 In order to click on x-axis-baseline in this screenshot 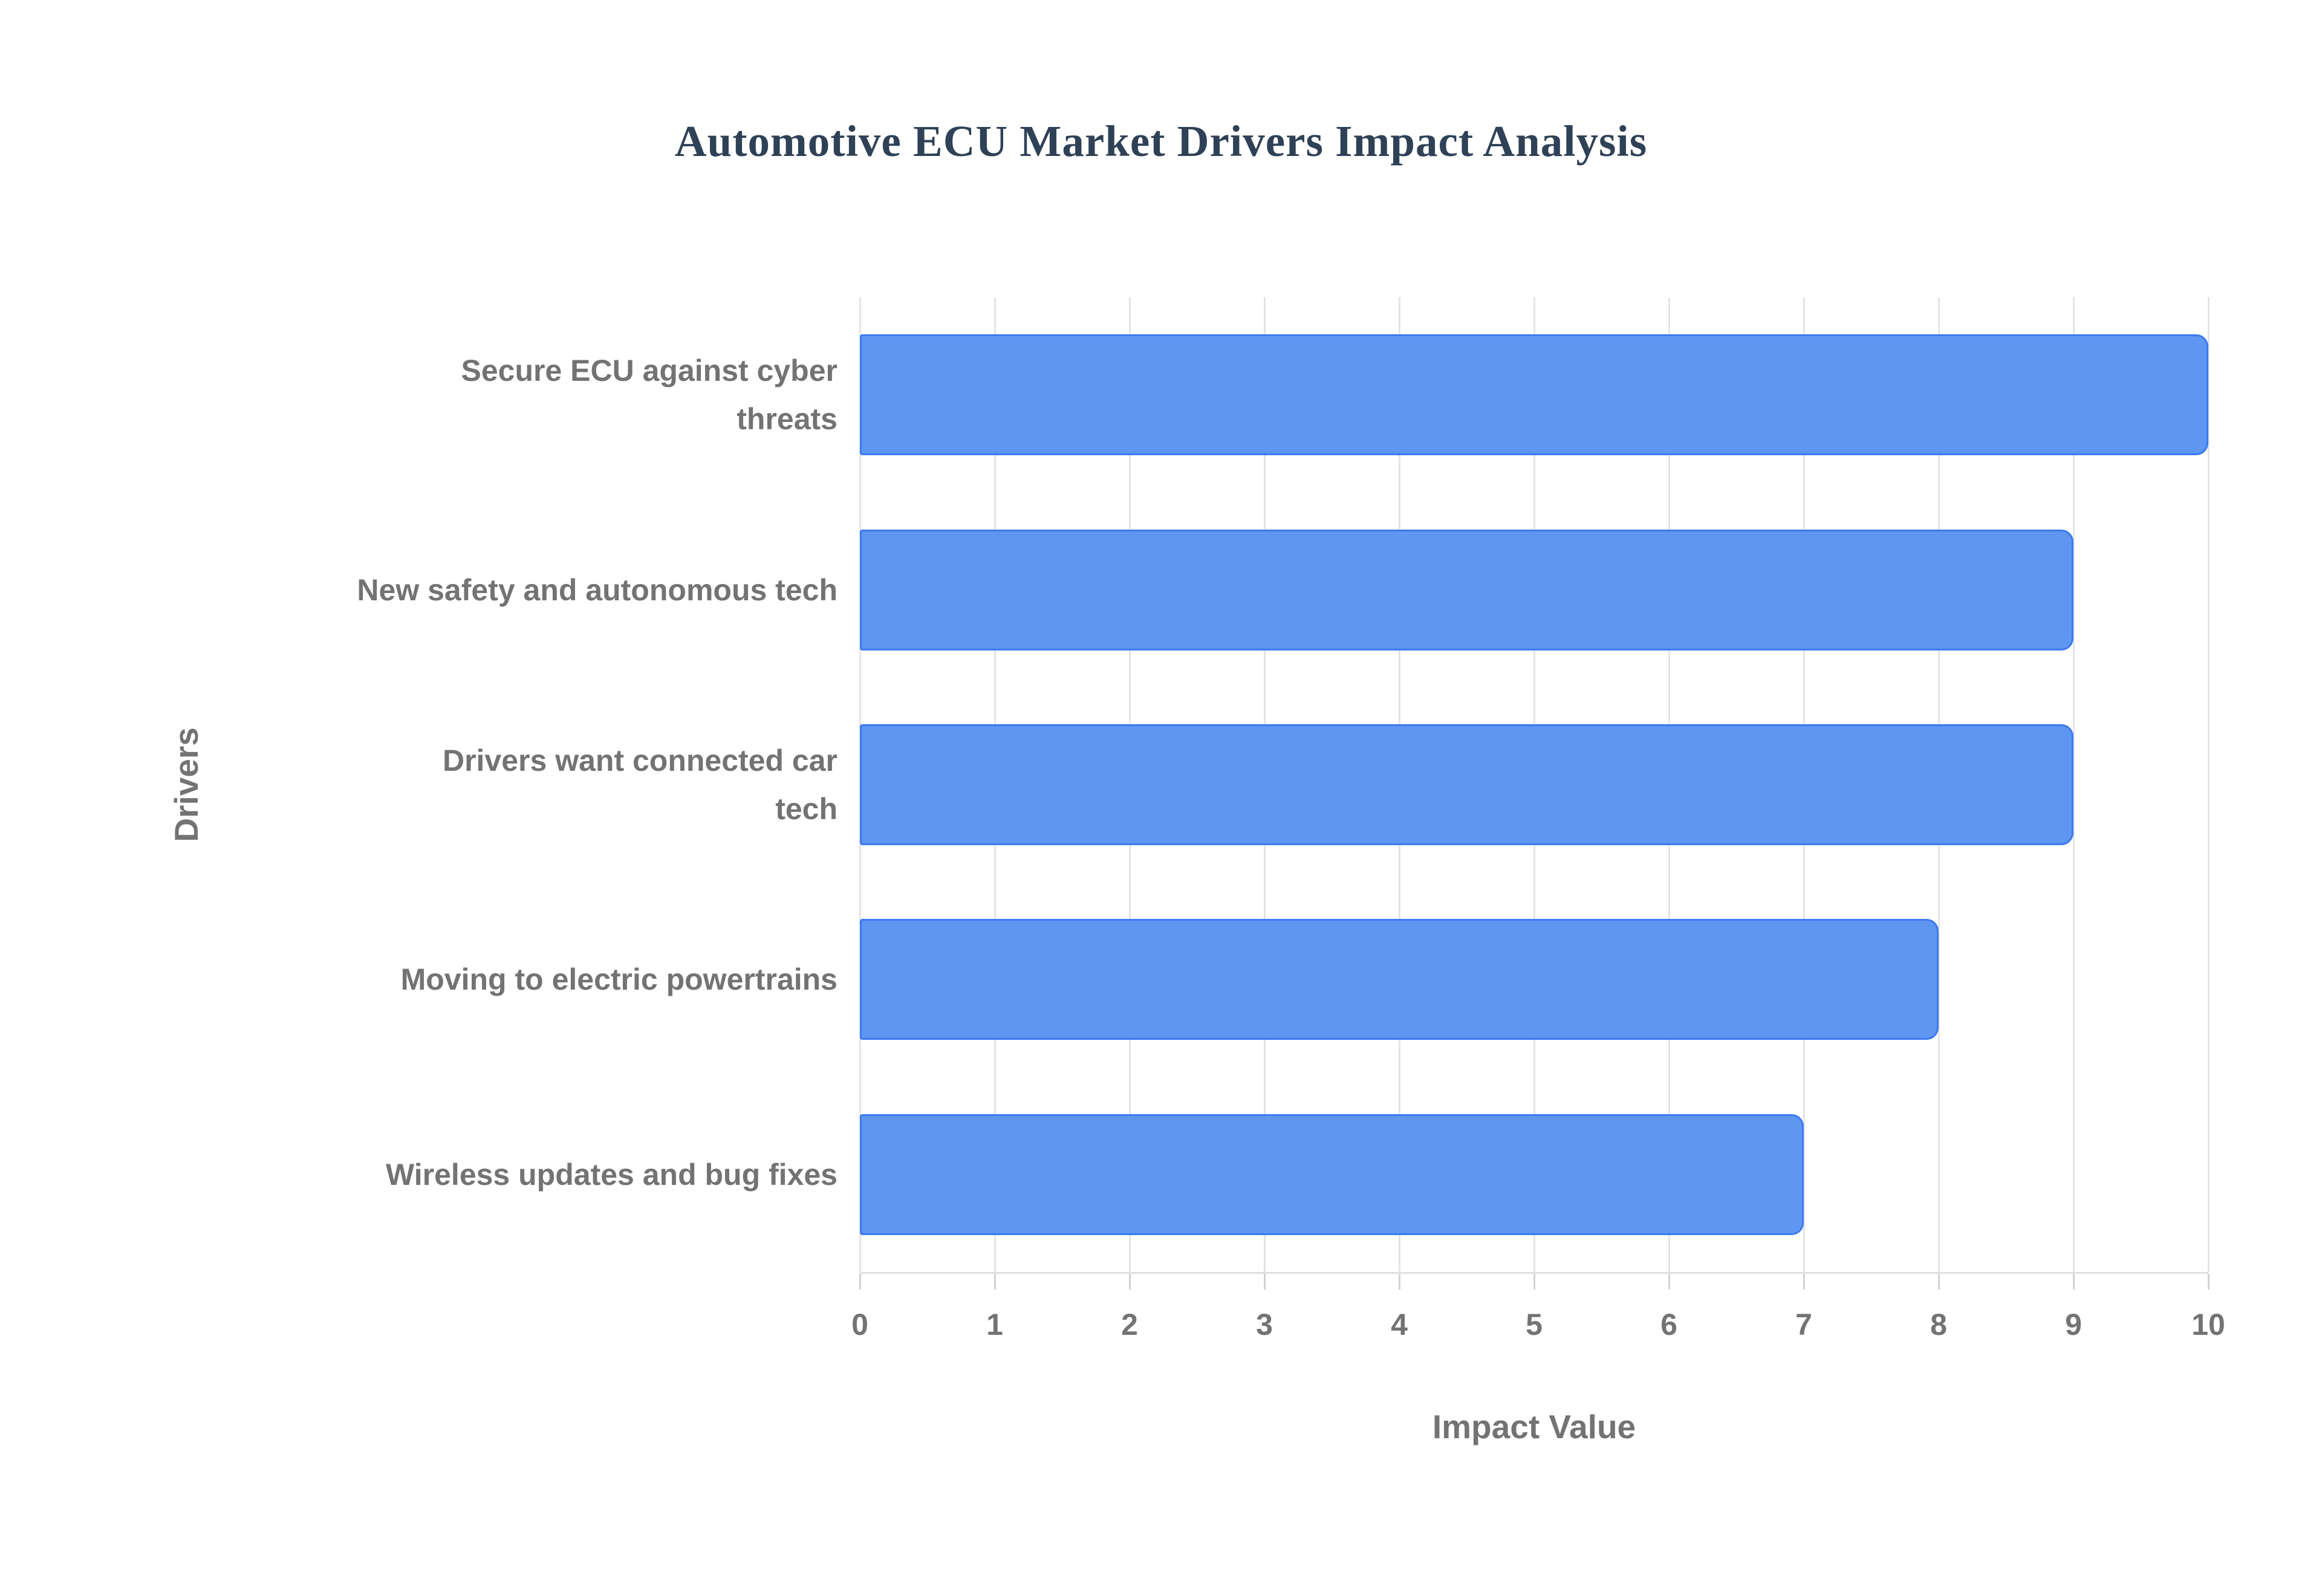, I will do `click(1534, 1273)`.